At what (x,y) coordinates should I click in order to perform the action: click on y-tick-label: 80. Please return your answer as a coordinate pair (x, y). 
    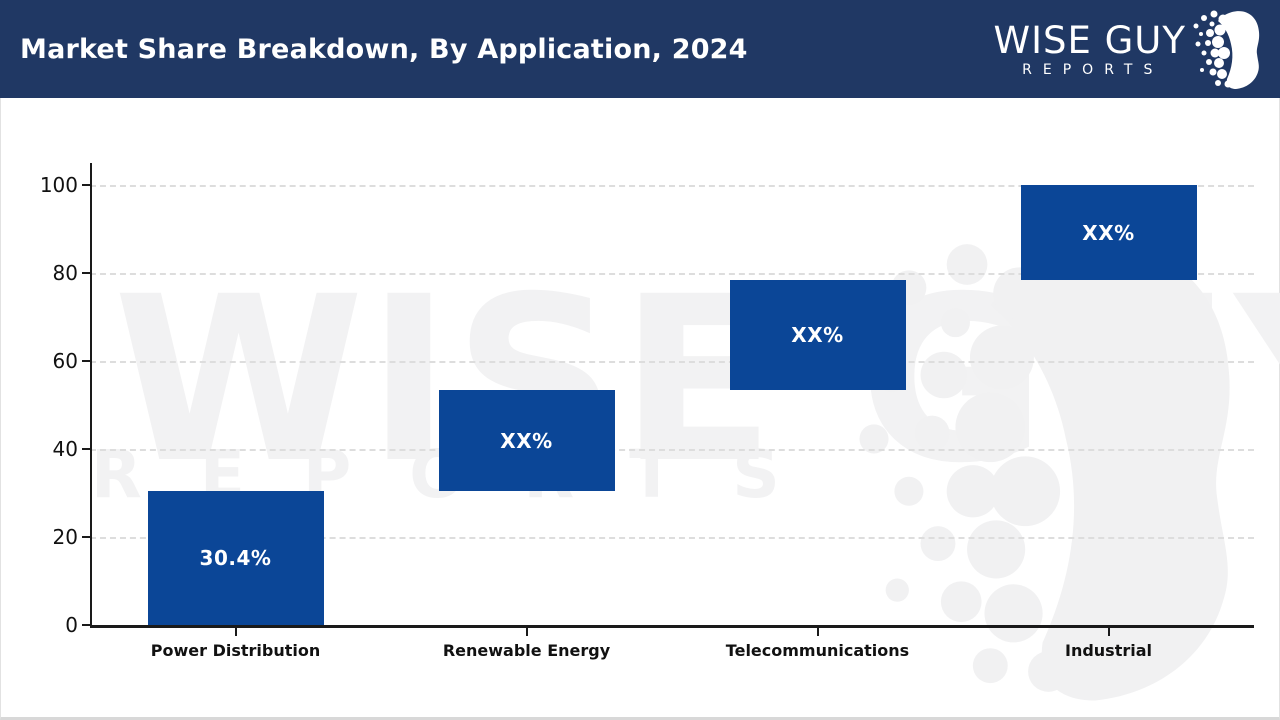
    Looking at the image, I should click on (65, 273).